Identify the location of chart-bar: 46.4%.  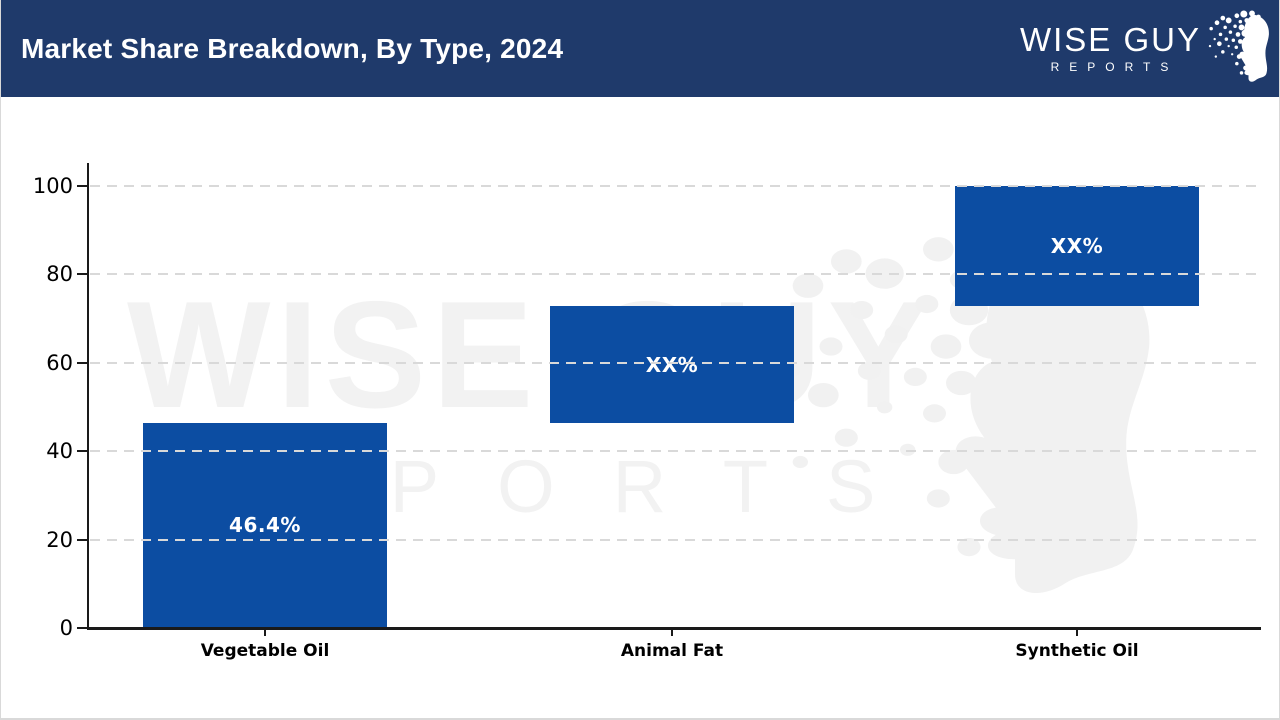
(265, 525).